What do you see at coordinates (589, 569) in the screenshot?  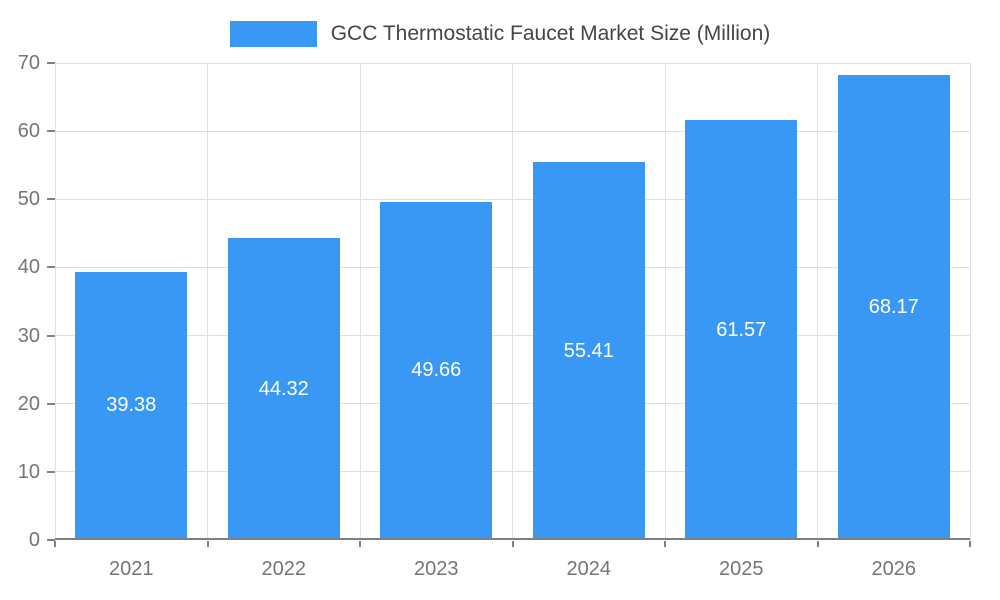 I see `x-axis-label: 2024` at bounding box center [589, 569].